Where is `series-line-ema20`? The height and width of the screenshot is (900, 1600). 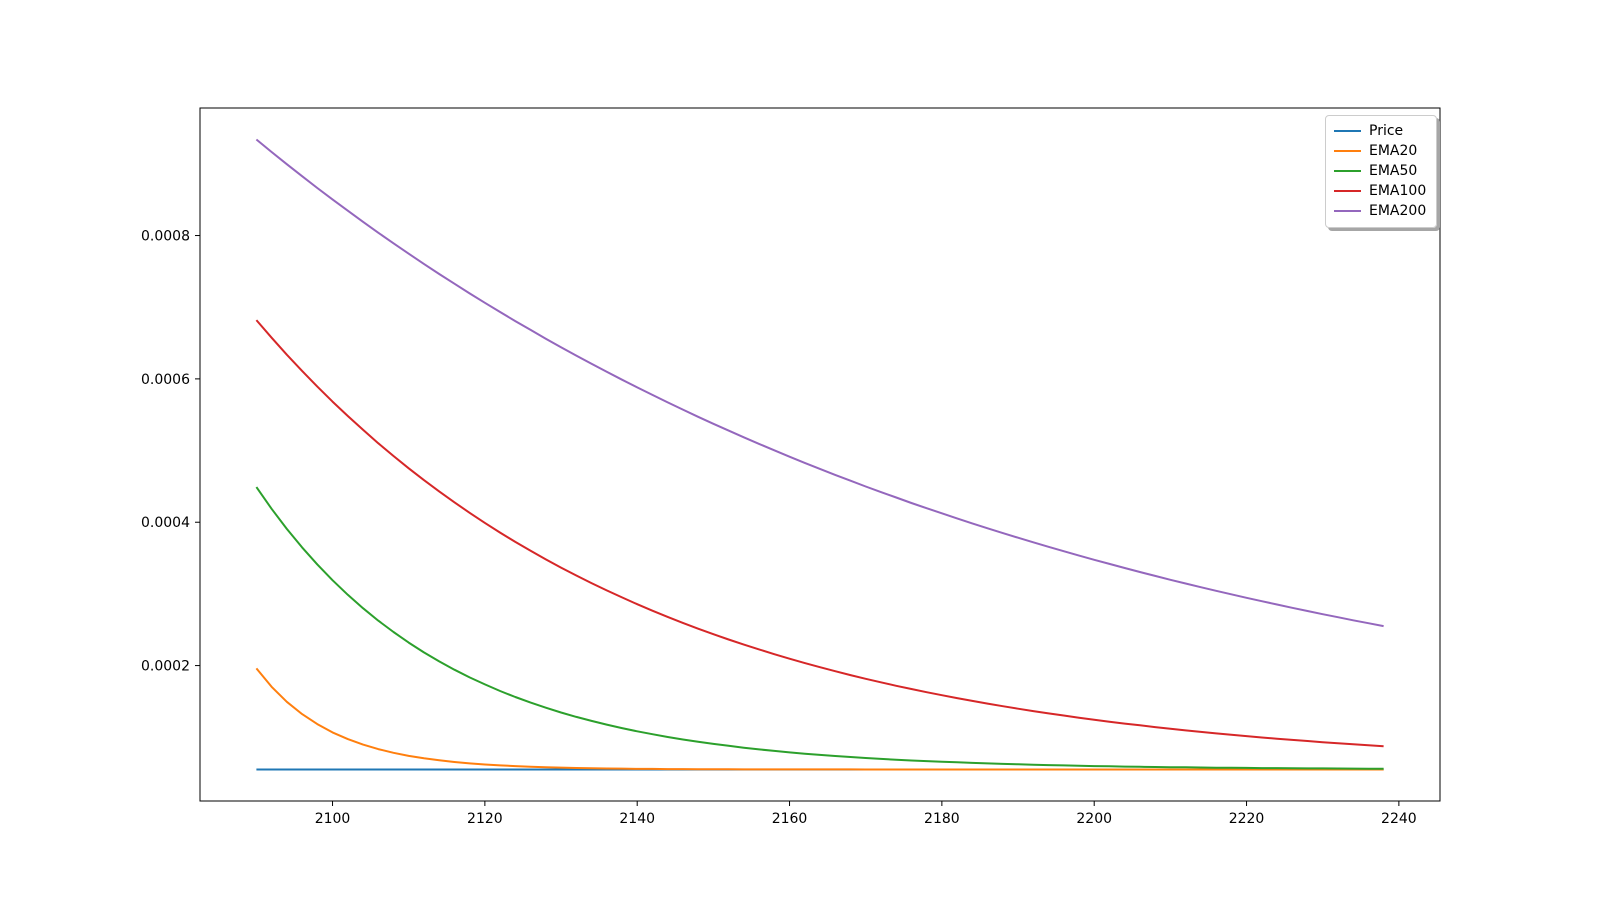 series-line-ema20 is located at coordinates (819, 719).